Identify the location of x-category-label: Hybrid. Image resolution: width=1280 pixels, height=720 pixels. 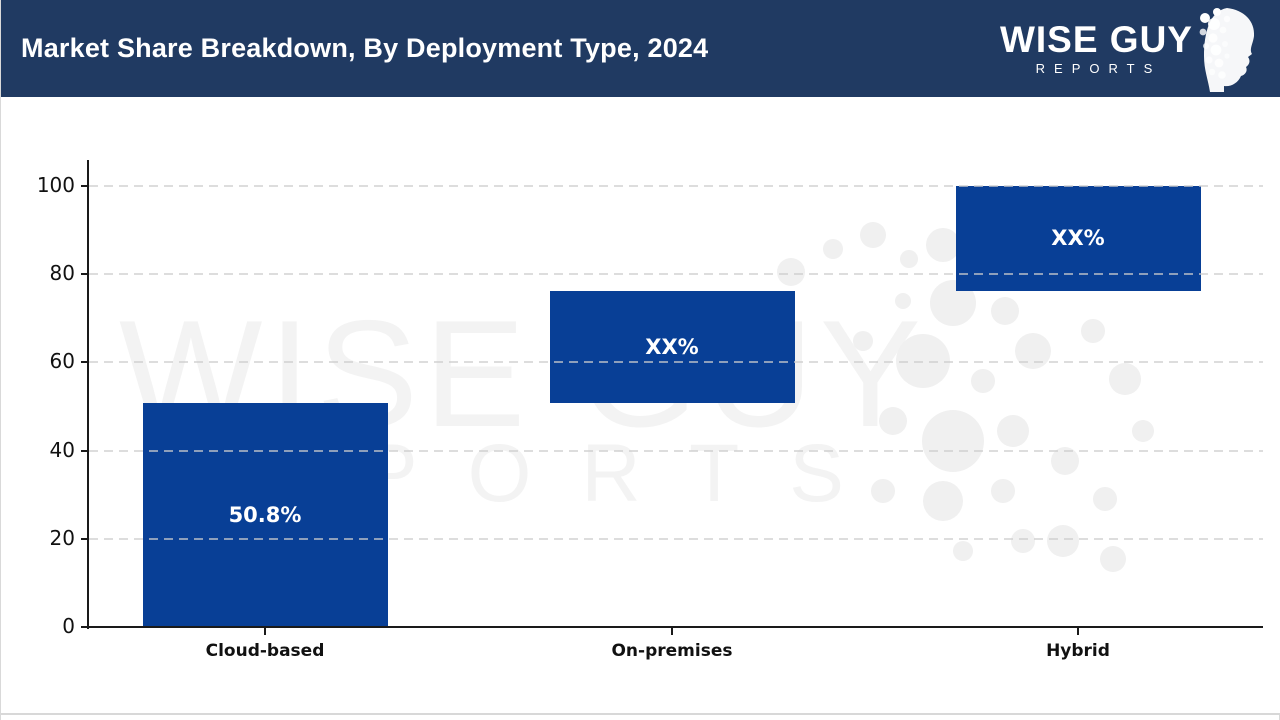
(1078, 651).